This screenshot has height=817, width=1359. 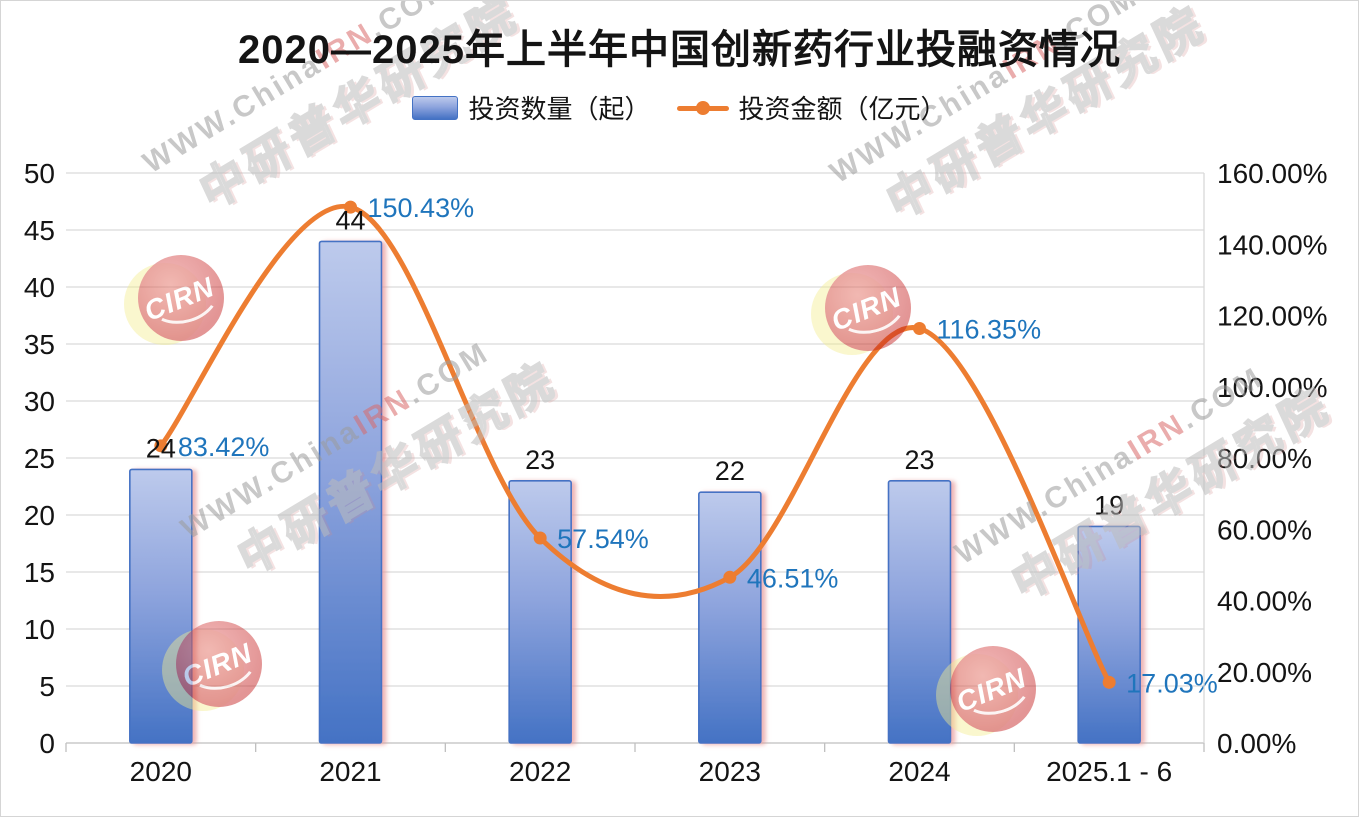 I want to click on chart-legend: 投资数量（起） 投资金额（亿元）, so click(x=679, y=107).